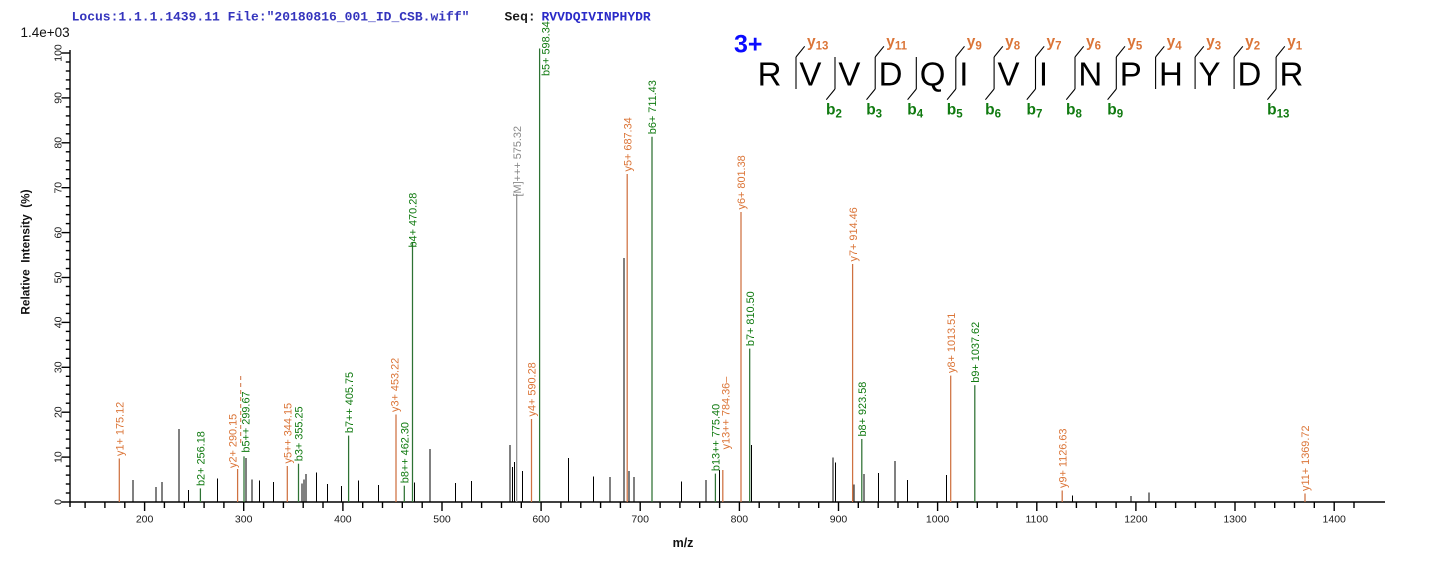 This screenshot has width=1436, height=562. I want to click on svg-text: 900, so click(839, 520).